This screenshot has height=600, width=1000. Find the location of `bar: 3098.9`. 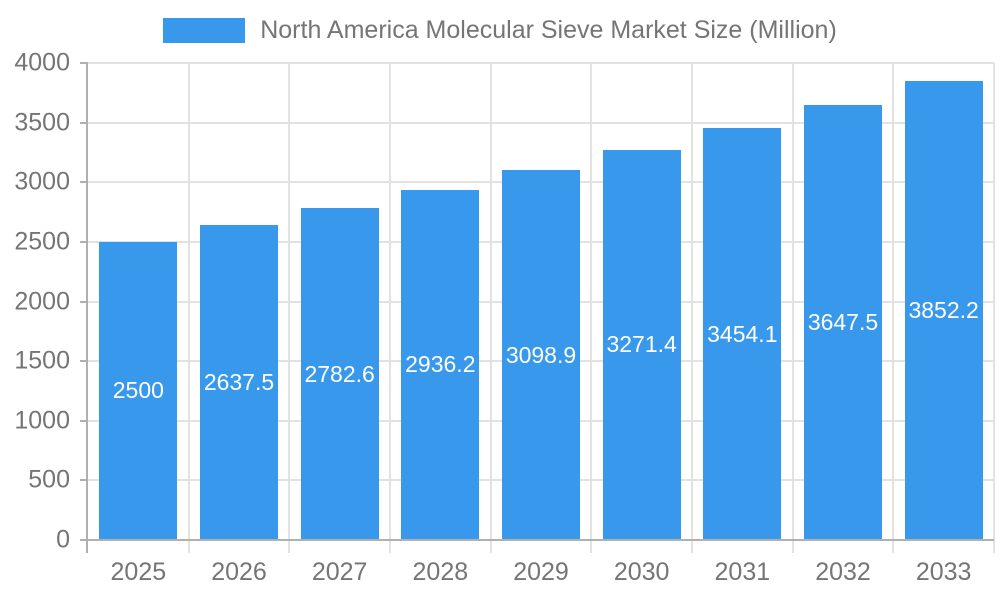

bar: 3098.9 is located at coordinates (541, 355).